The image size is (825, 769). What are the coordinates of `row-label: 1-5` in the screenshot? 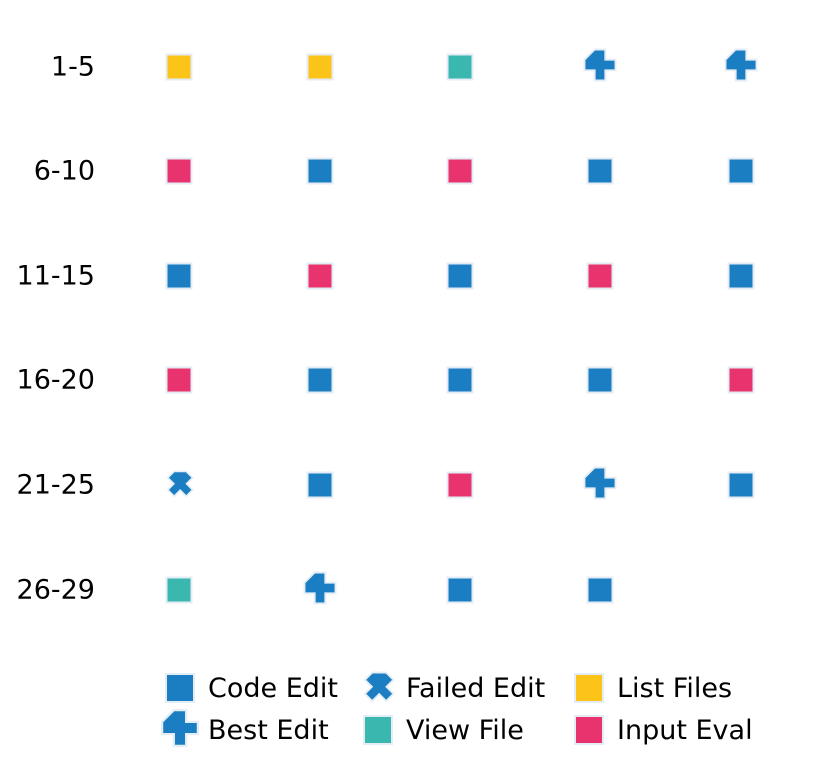 It's located at (72, 67).